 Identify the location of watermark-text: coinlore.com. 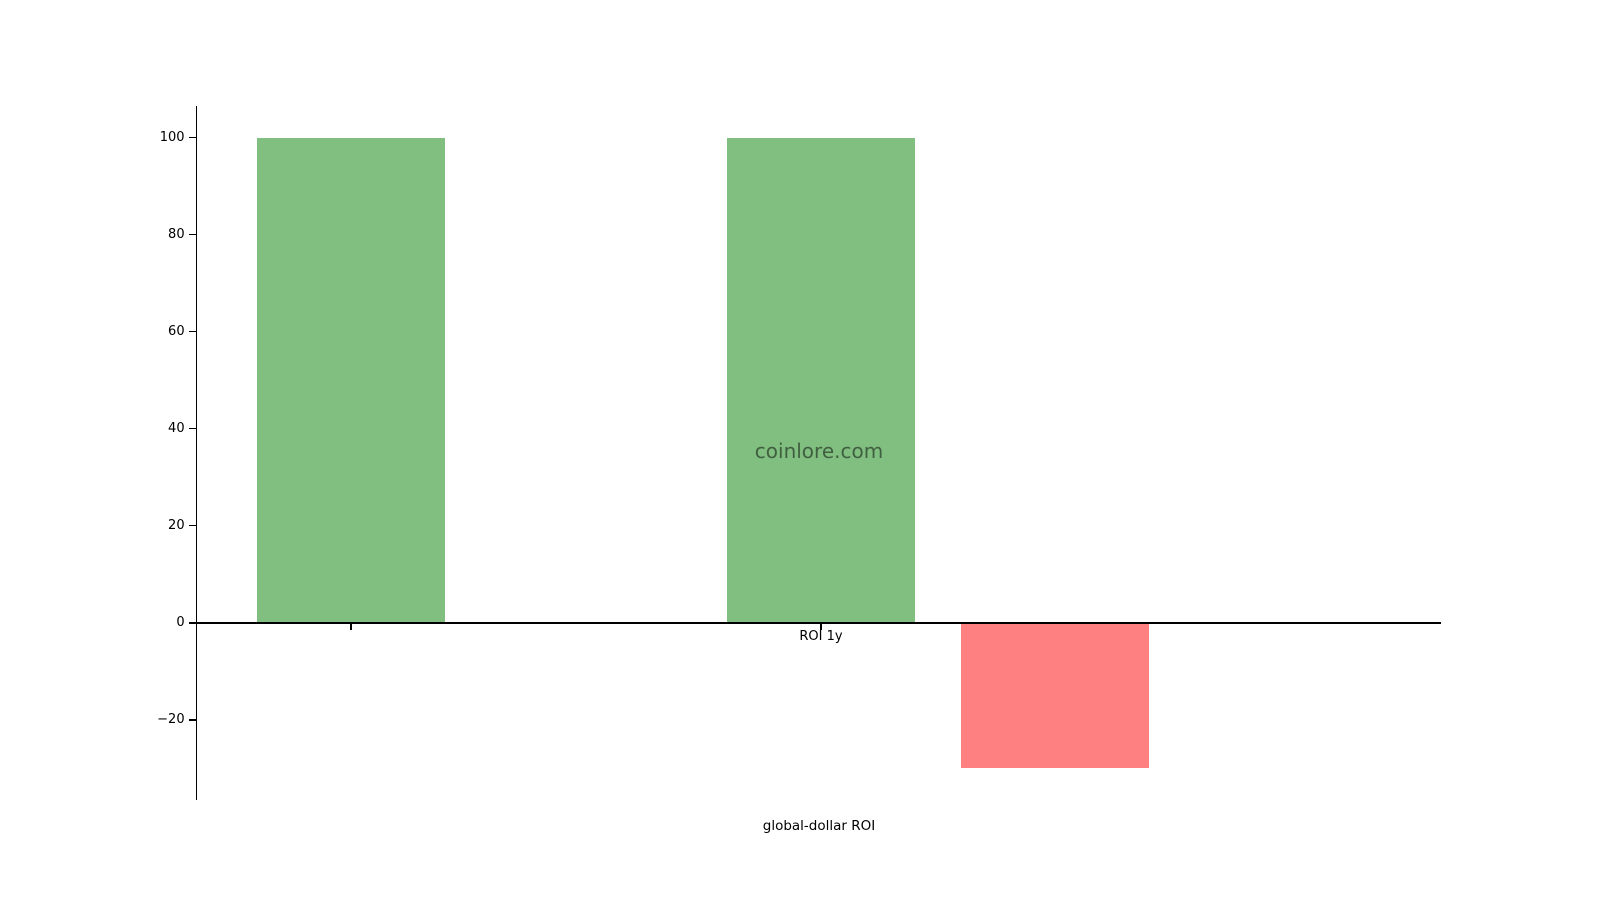
(819, 451).